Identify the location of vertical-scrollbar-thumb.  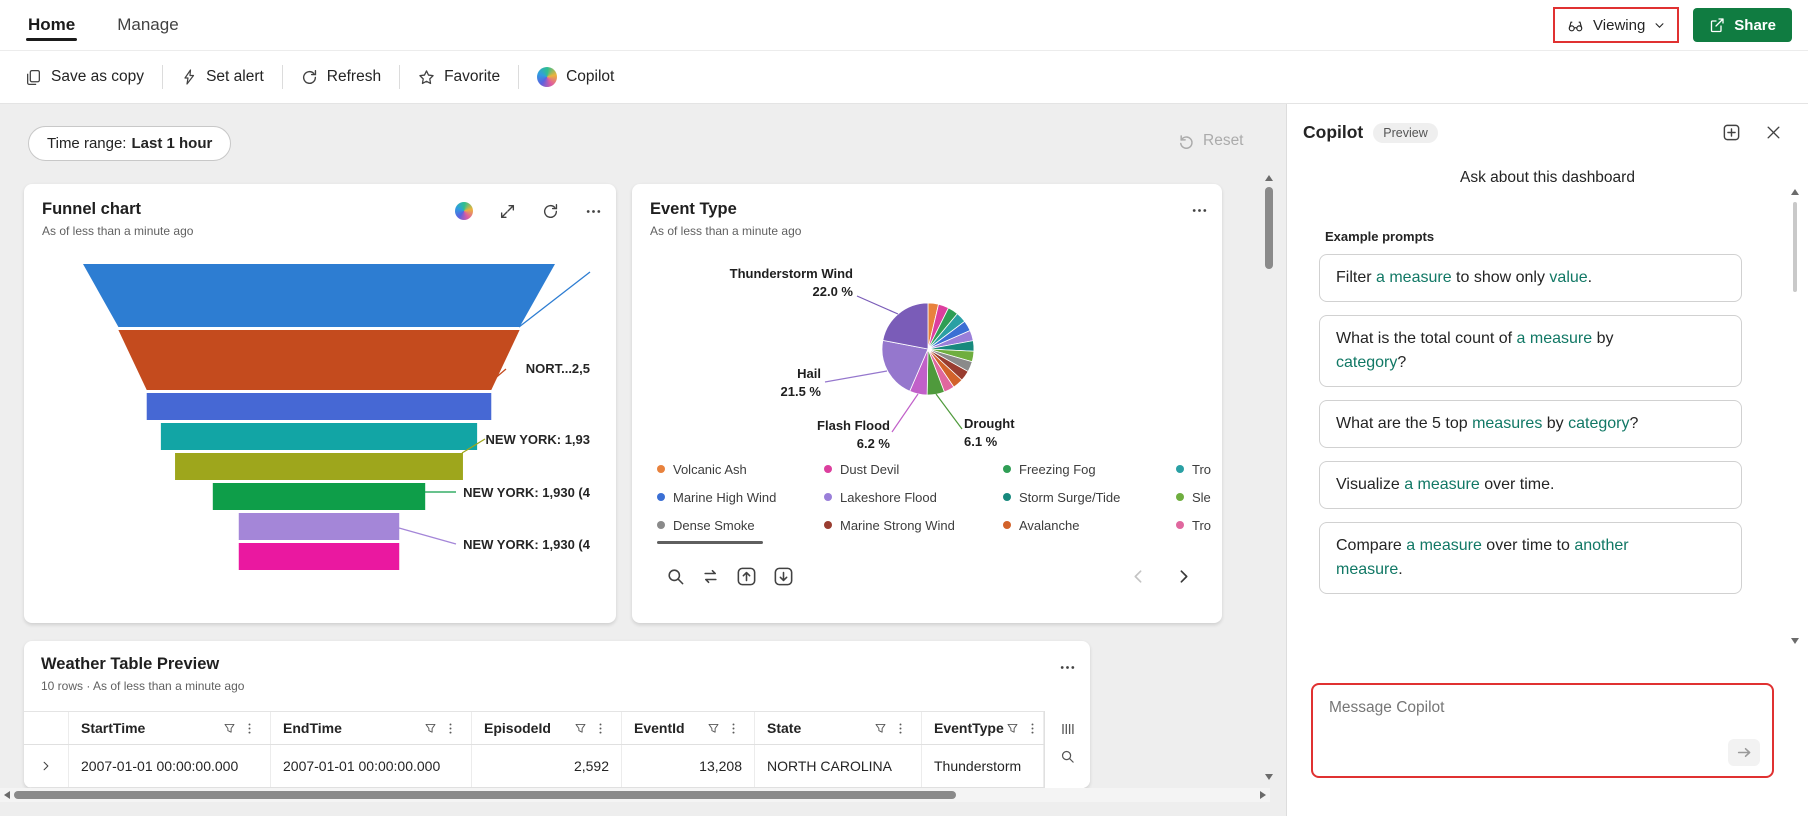
(1269, 228).